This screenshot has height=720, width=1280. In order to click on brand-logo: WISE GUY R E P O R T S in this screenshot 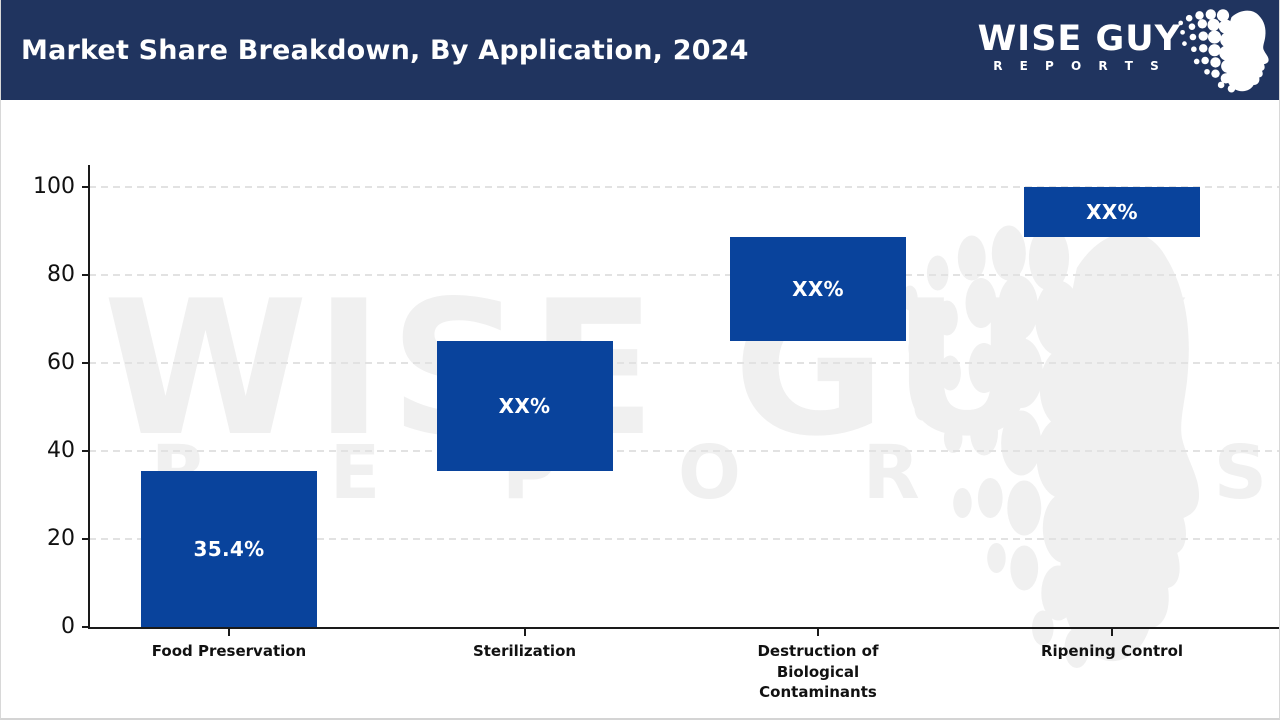, I will do `click(1123, 50)`.